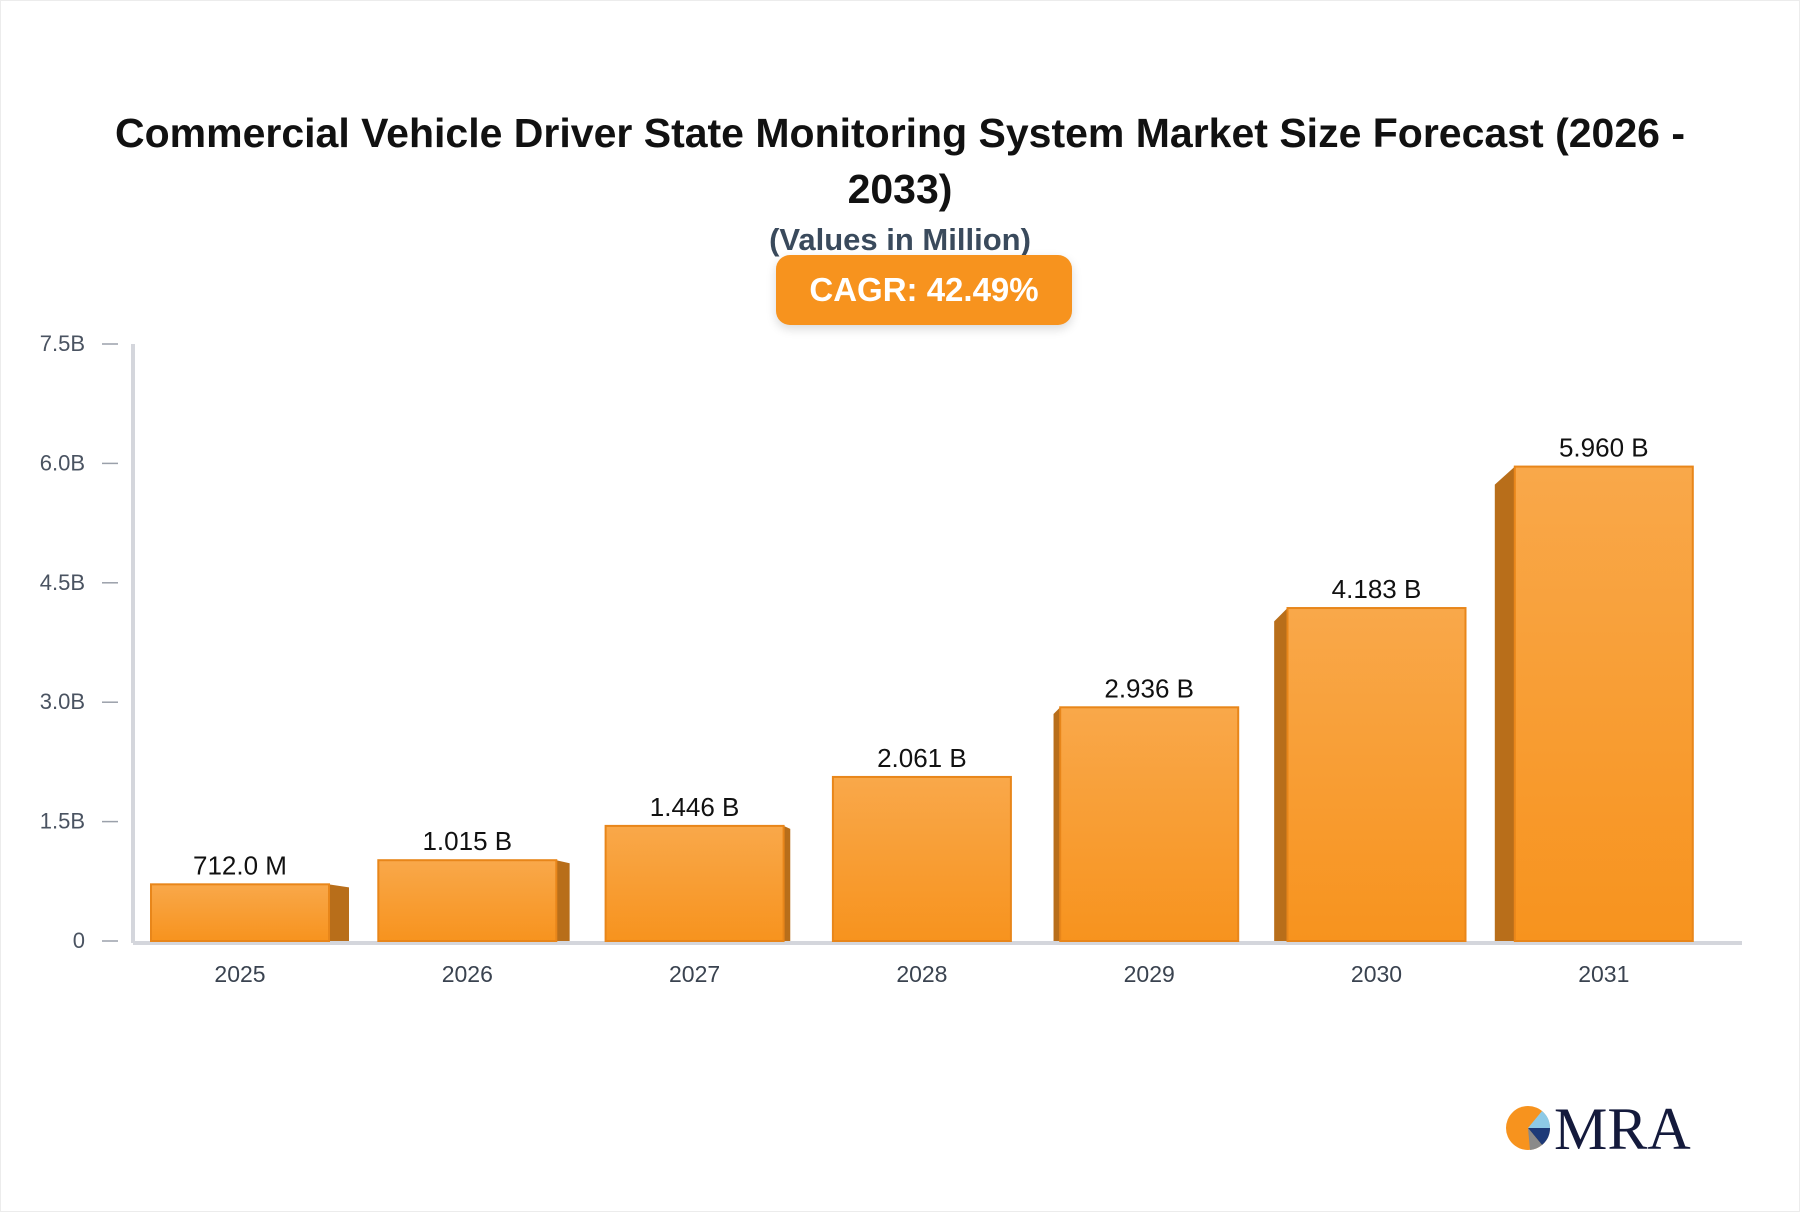 The width and height of the screenshot is (1800, 1212). I want to click on cagr-badge: CAGR: 42.49%, so click(924, 290).